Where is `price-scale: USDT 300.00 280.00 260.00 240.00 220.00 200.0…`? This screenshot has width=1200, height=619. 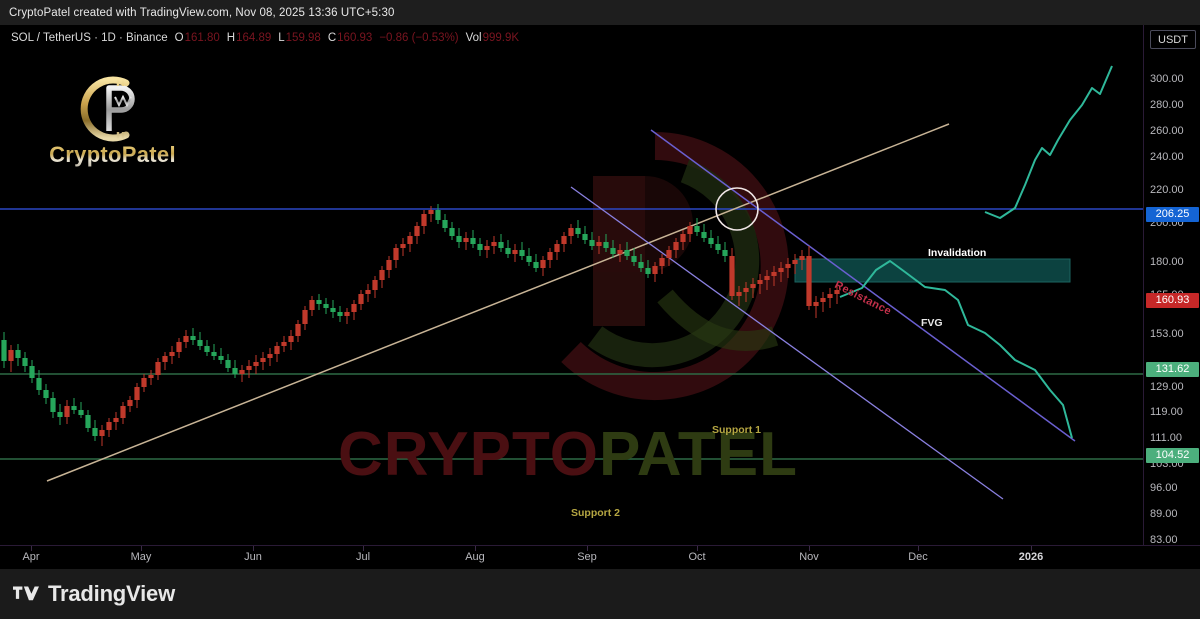 price-scale: USDT 300.00 280.00 260.00 240.00 220.00 200.0… is located at coordinates (1171, 285).